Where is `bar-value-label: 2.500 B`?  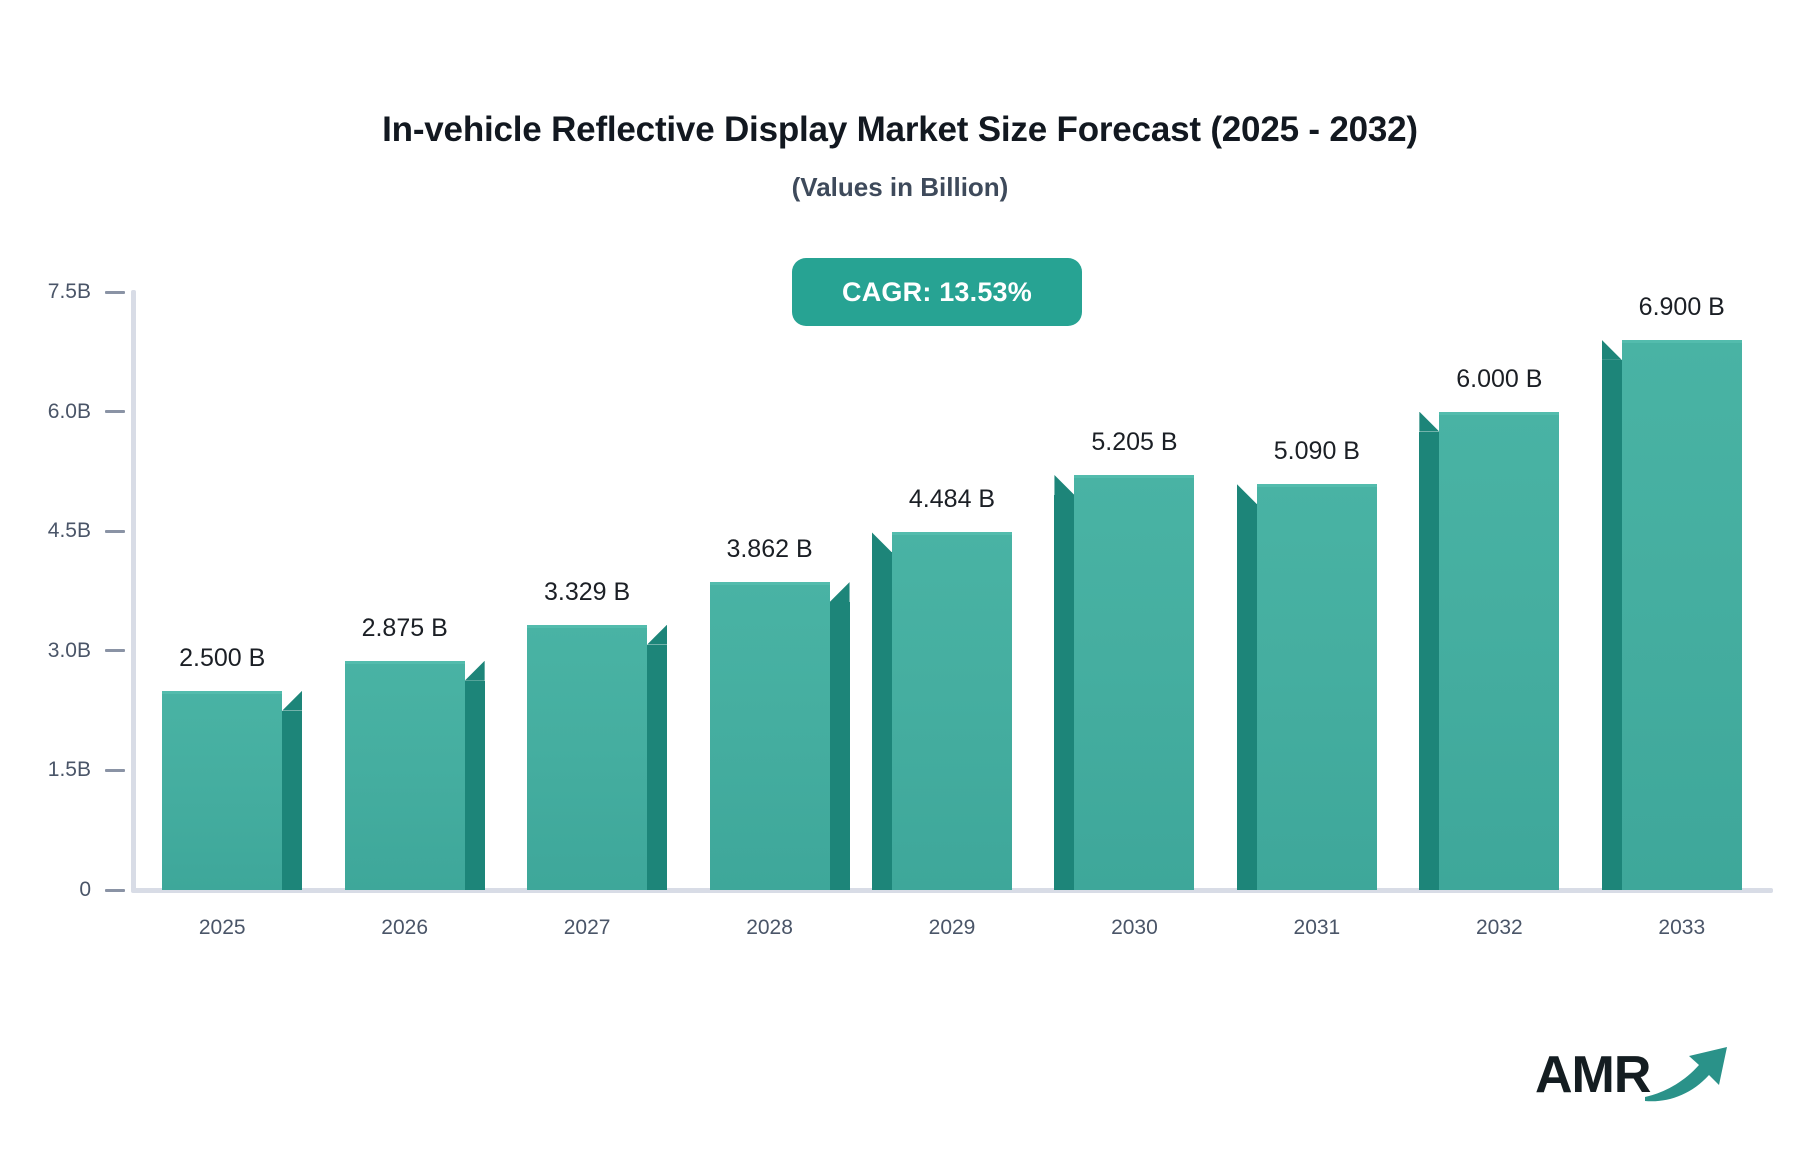 bar-value-label: 2.500 B is located at coordinates (222, 657).